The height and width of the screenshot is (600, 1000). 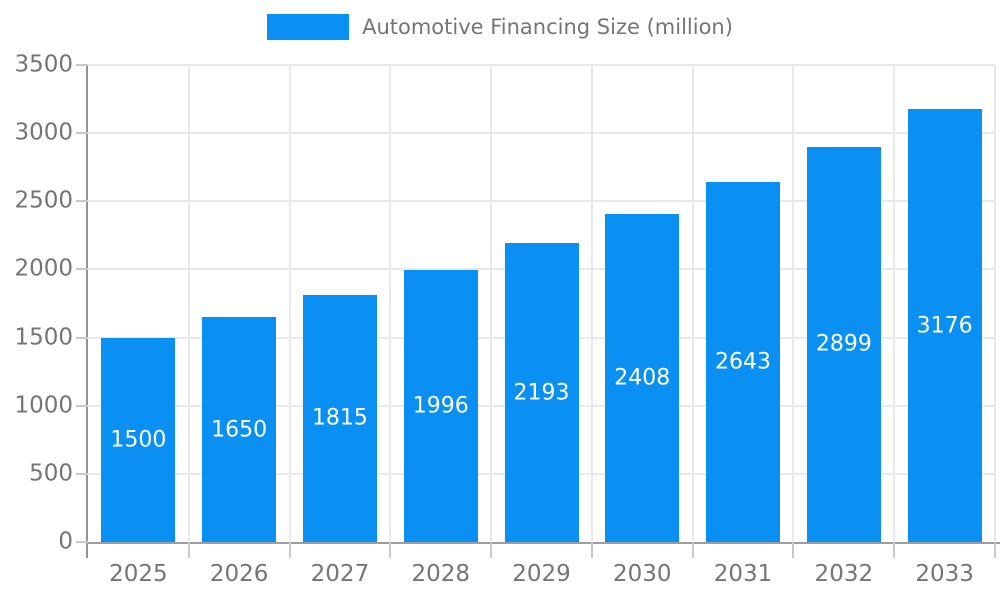 I want to click on x-tick-label: 2025, so click(x=138, y=574).